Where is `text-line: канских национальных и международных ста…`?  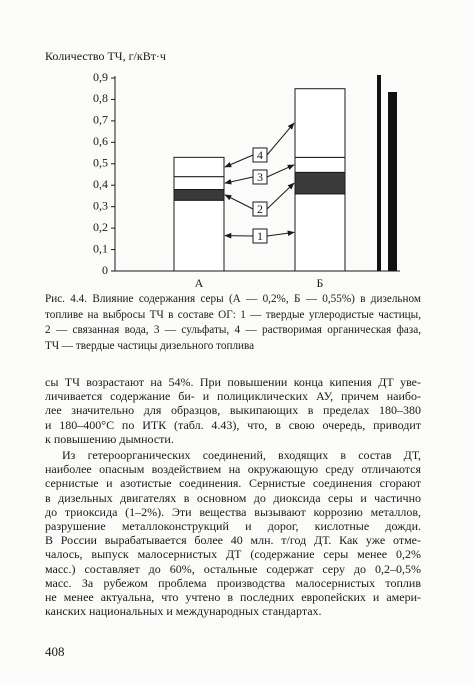 text-line: канских национальных и международных ста… is located at coordinates (183, 611).